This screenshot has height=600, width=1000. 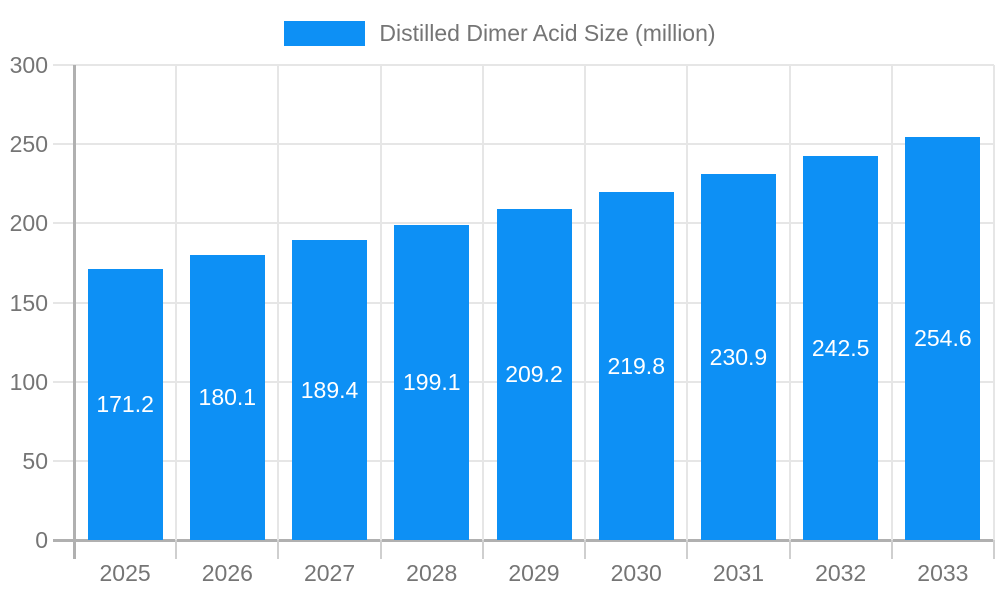 I want to click on bar-value-label: 209.2, so click(x=534, y=374).